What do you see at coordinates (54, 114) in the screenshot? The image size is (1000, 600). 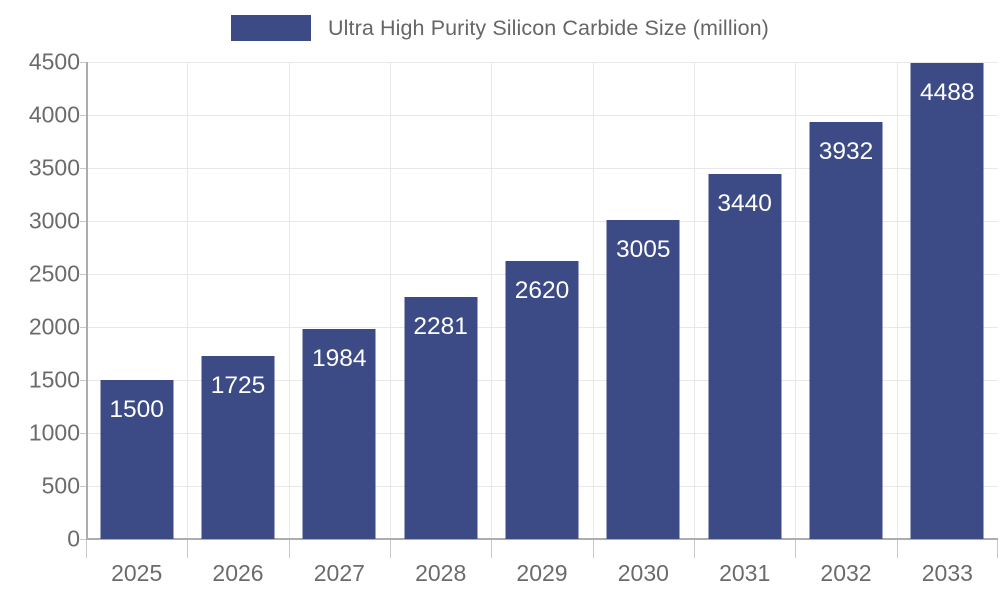 I see `y-axis-tick-label: 4000` at bounding box center [54, 114].